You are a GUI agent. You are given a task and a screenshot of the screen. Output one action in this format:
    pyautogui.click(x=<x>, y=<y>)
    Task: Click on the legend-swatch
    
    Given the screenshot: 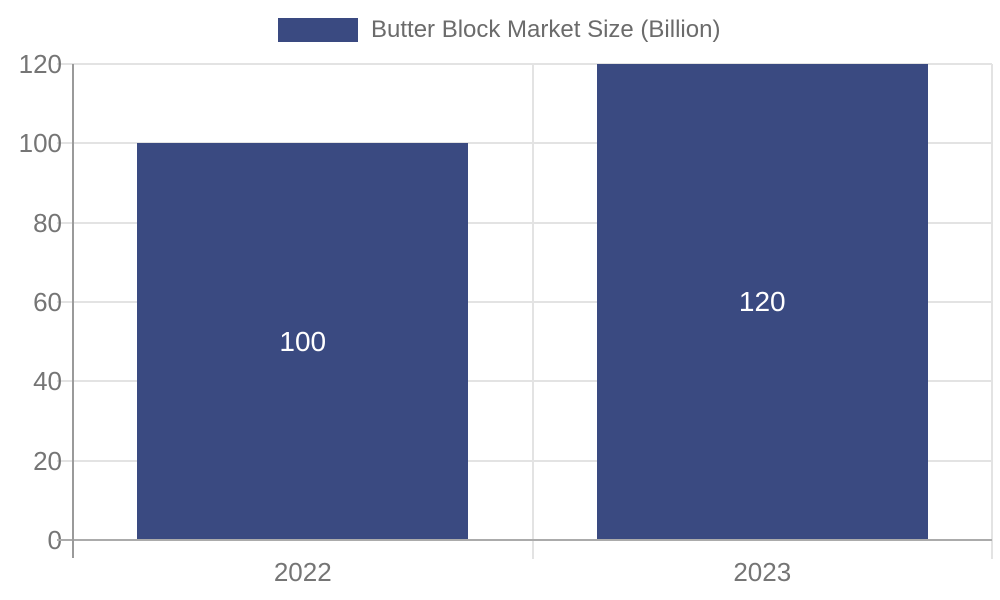 What is the action you would take?
    pyautogui.click(x=318, y=30)
    